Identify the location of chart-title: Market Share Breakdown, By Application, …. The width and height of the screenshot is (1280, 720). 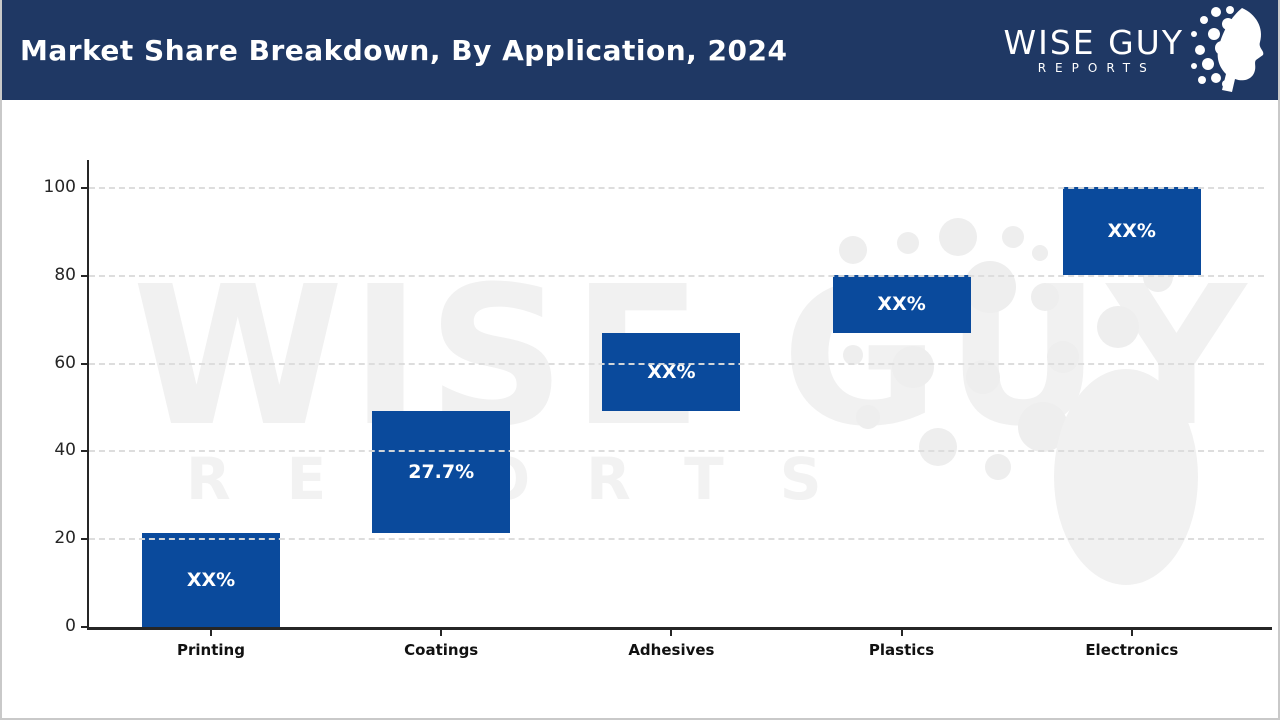
(404, 50).